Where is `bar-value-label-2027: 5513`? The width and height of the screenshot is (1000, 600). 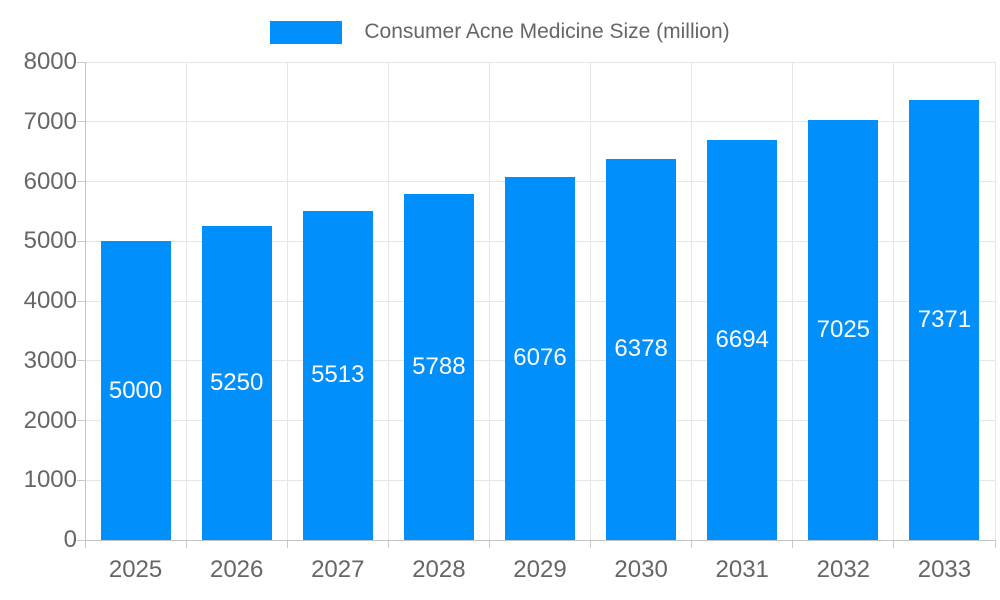
bar-value-label-2027: 5513 is located at coordinates (338, 375).